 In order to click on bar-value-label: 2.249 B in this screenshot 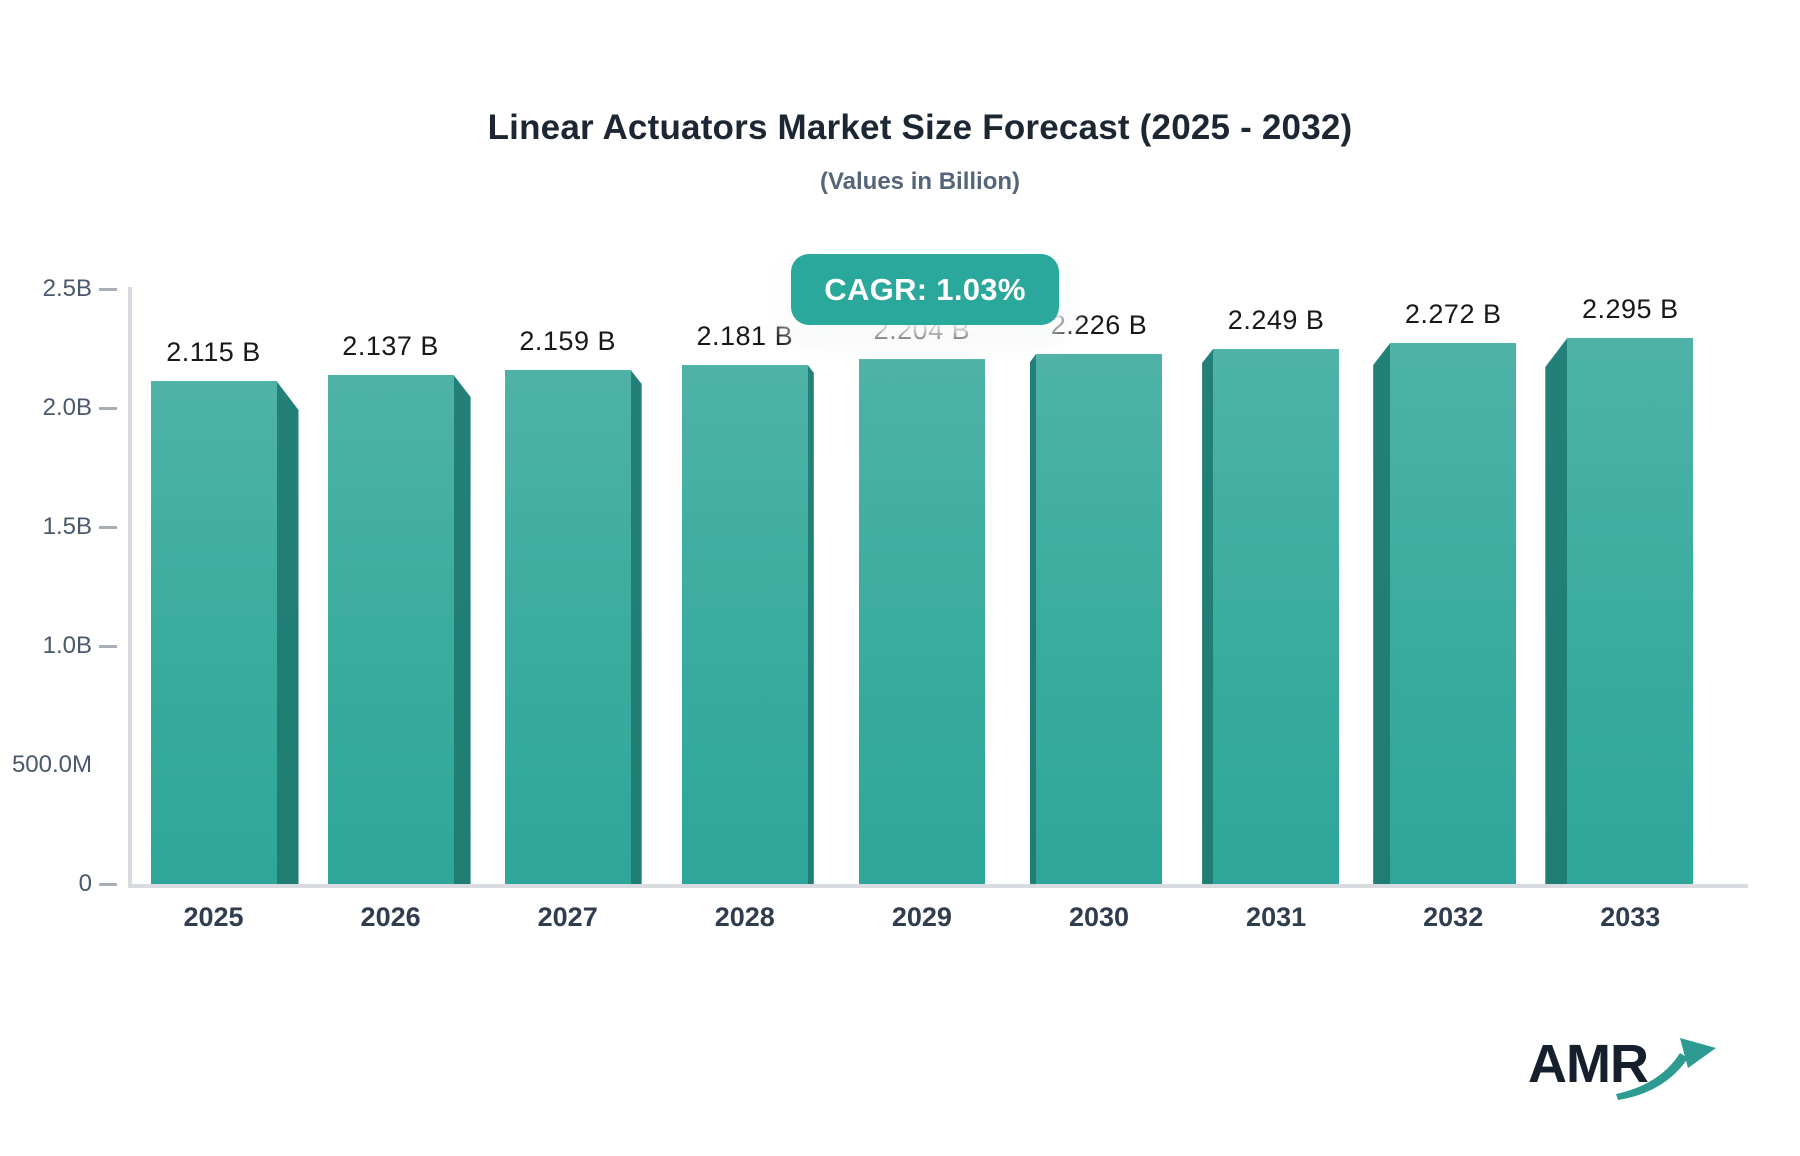, I will do `click(1276, 320)`.